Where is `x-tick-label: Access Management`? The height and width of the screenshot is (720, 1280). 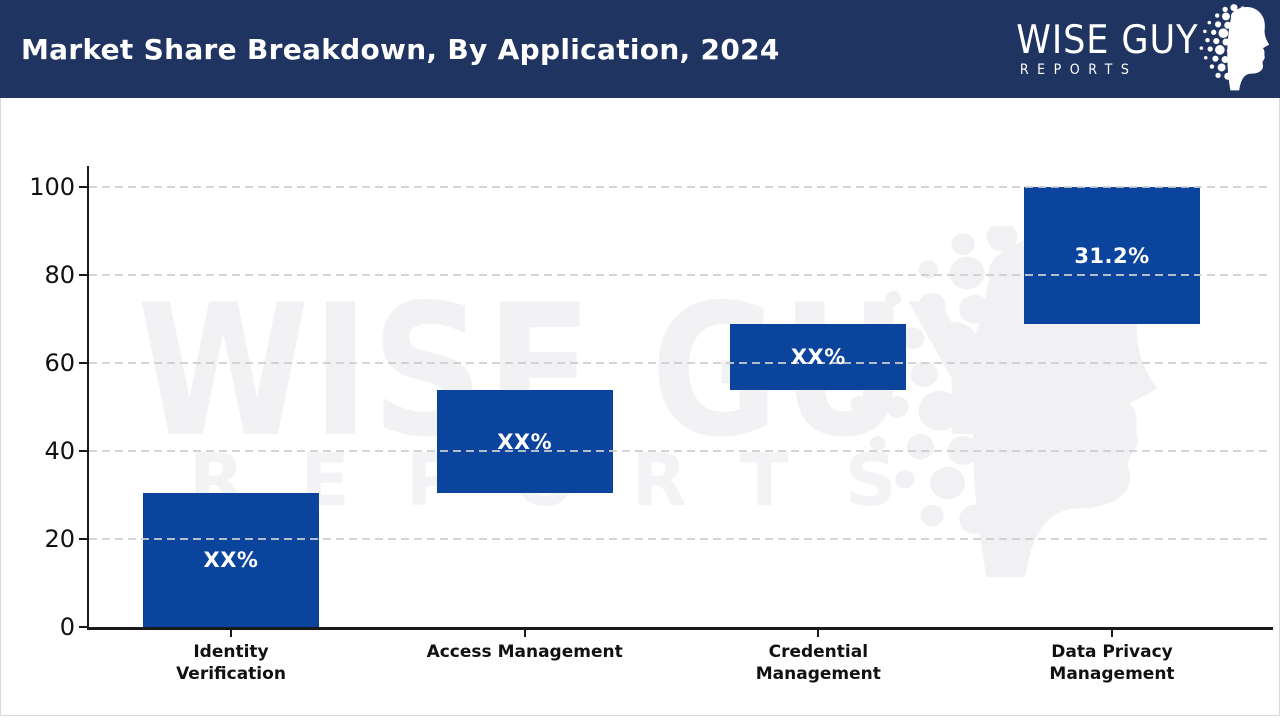
x-tick-label: Access Management is located at coordinates (524, 652).